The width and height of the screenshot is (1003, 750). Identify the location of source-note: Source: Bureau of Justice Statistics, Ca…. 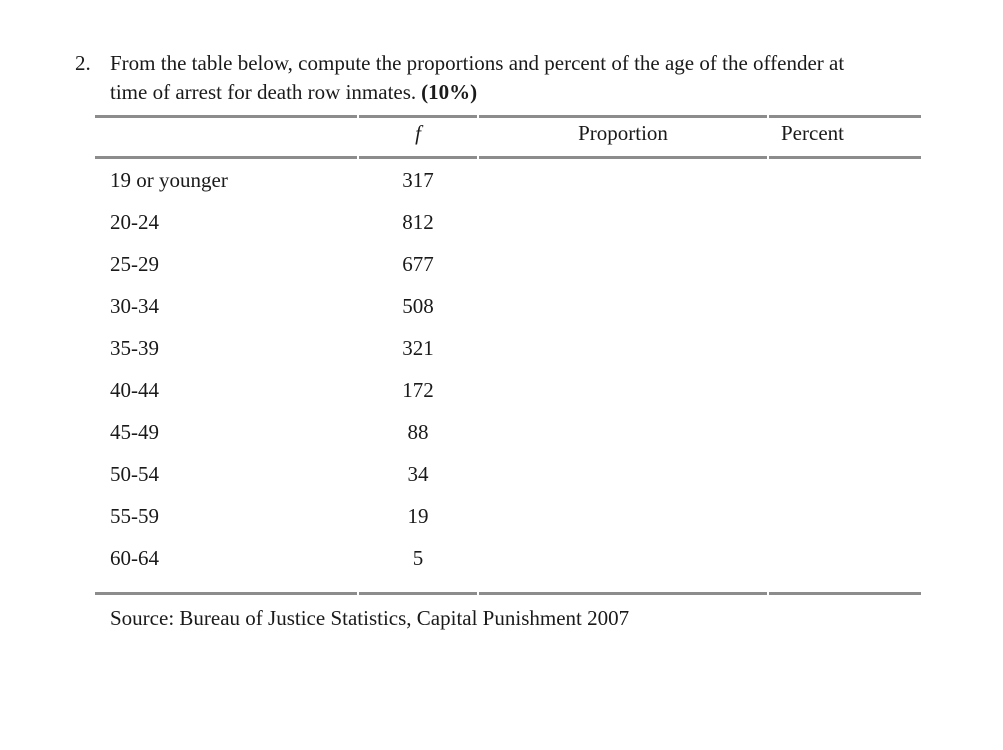
(370, 618).